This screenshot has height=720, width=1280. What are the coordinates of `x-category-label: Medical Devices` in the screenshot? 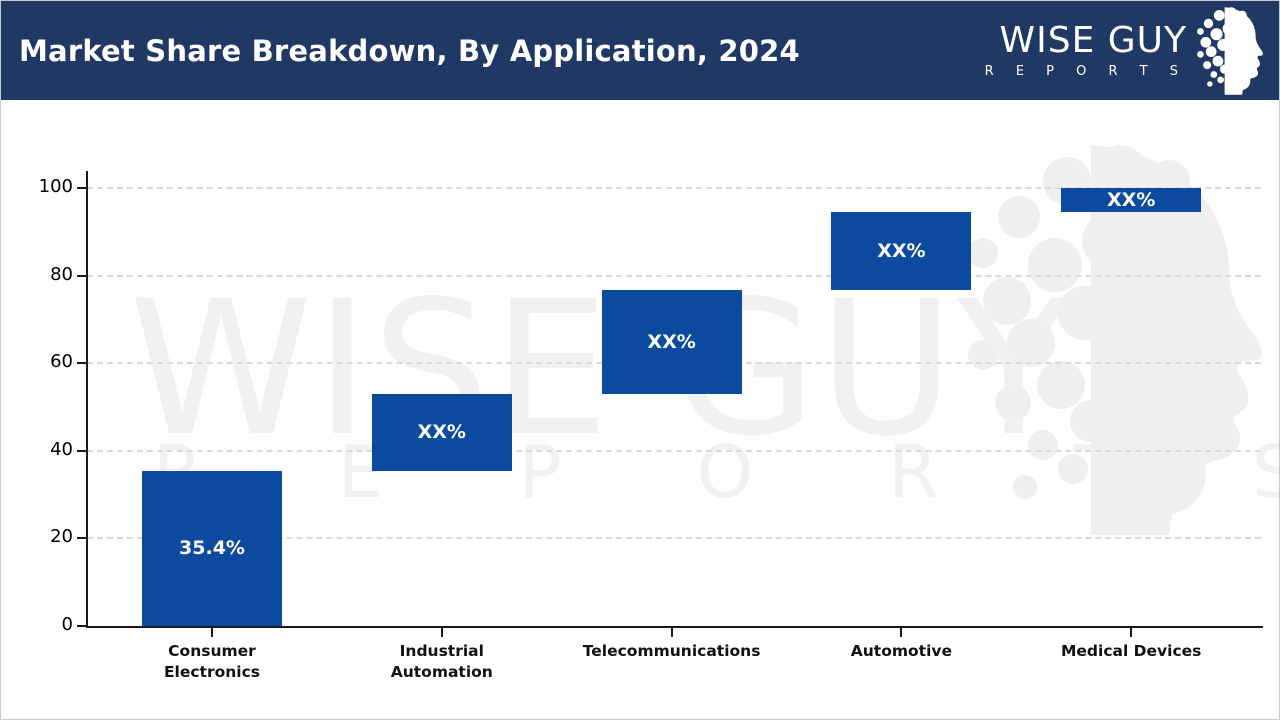 It's located at (1131, 651).